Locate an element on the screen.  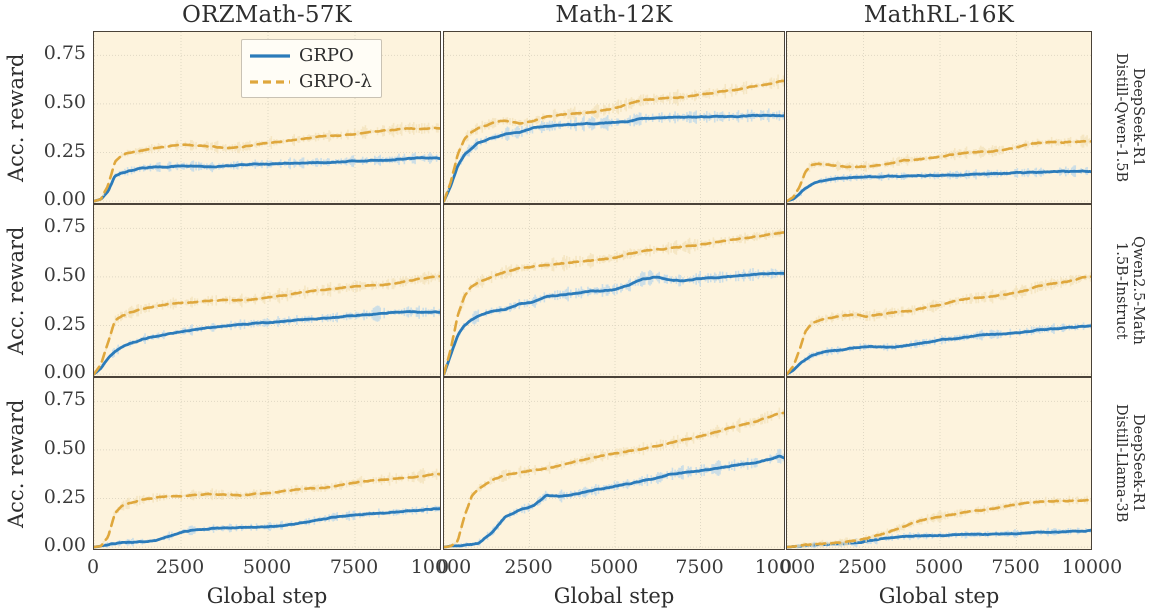
x-tick-c1-0: 0 is located at coordinates (93, 567).